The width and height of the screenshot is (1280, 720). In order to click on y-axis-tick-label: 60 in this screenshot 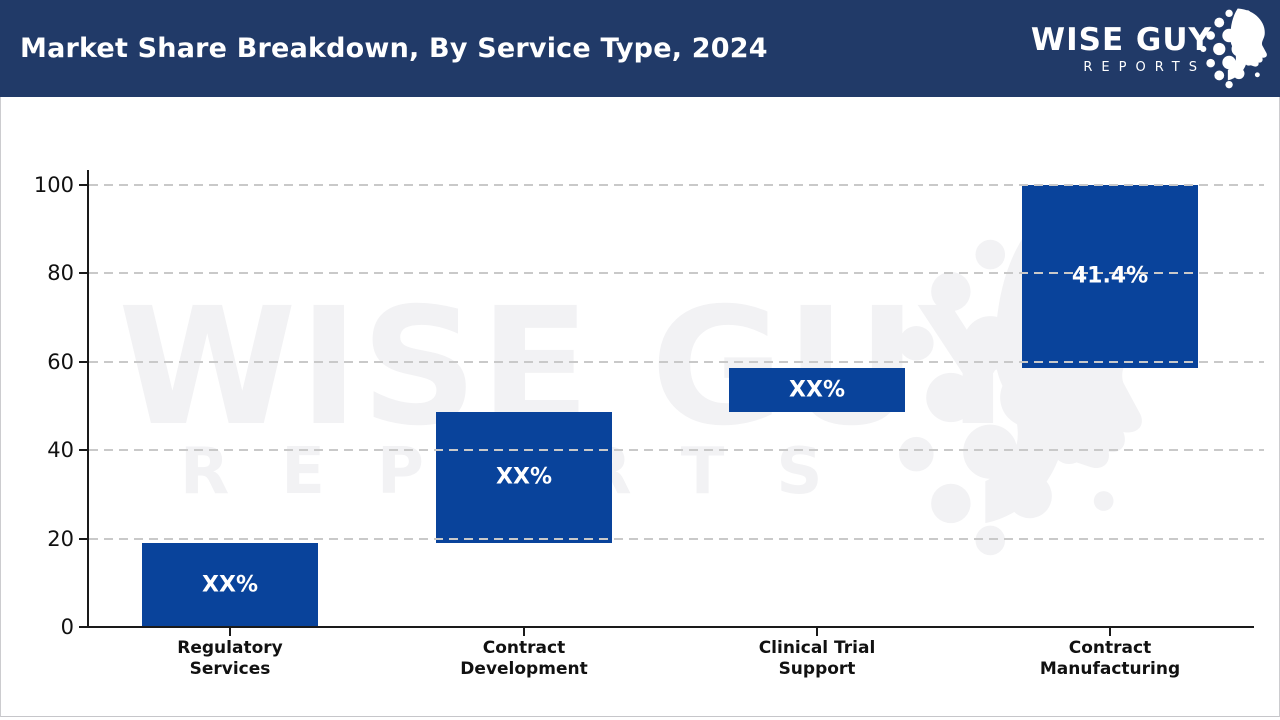, I will do `click(60, 361)`.